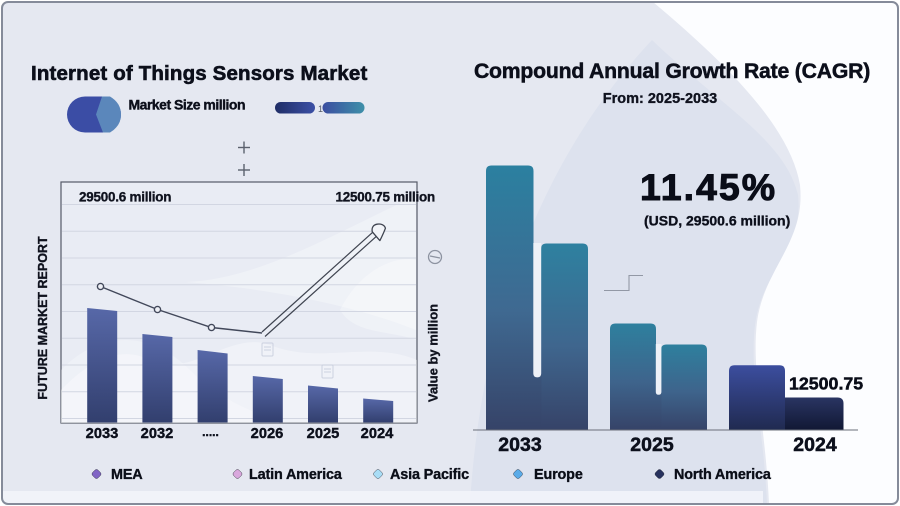 The height and width of the screenshot is (506, 900). I want to click on svg-text: From: 2025-2033, so click(660, 99).